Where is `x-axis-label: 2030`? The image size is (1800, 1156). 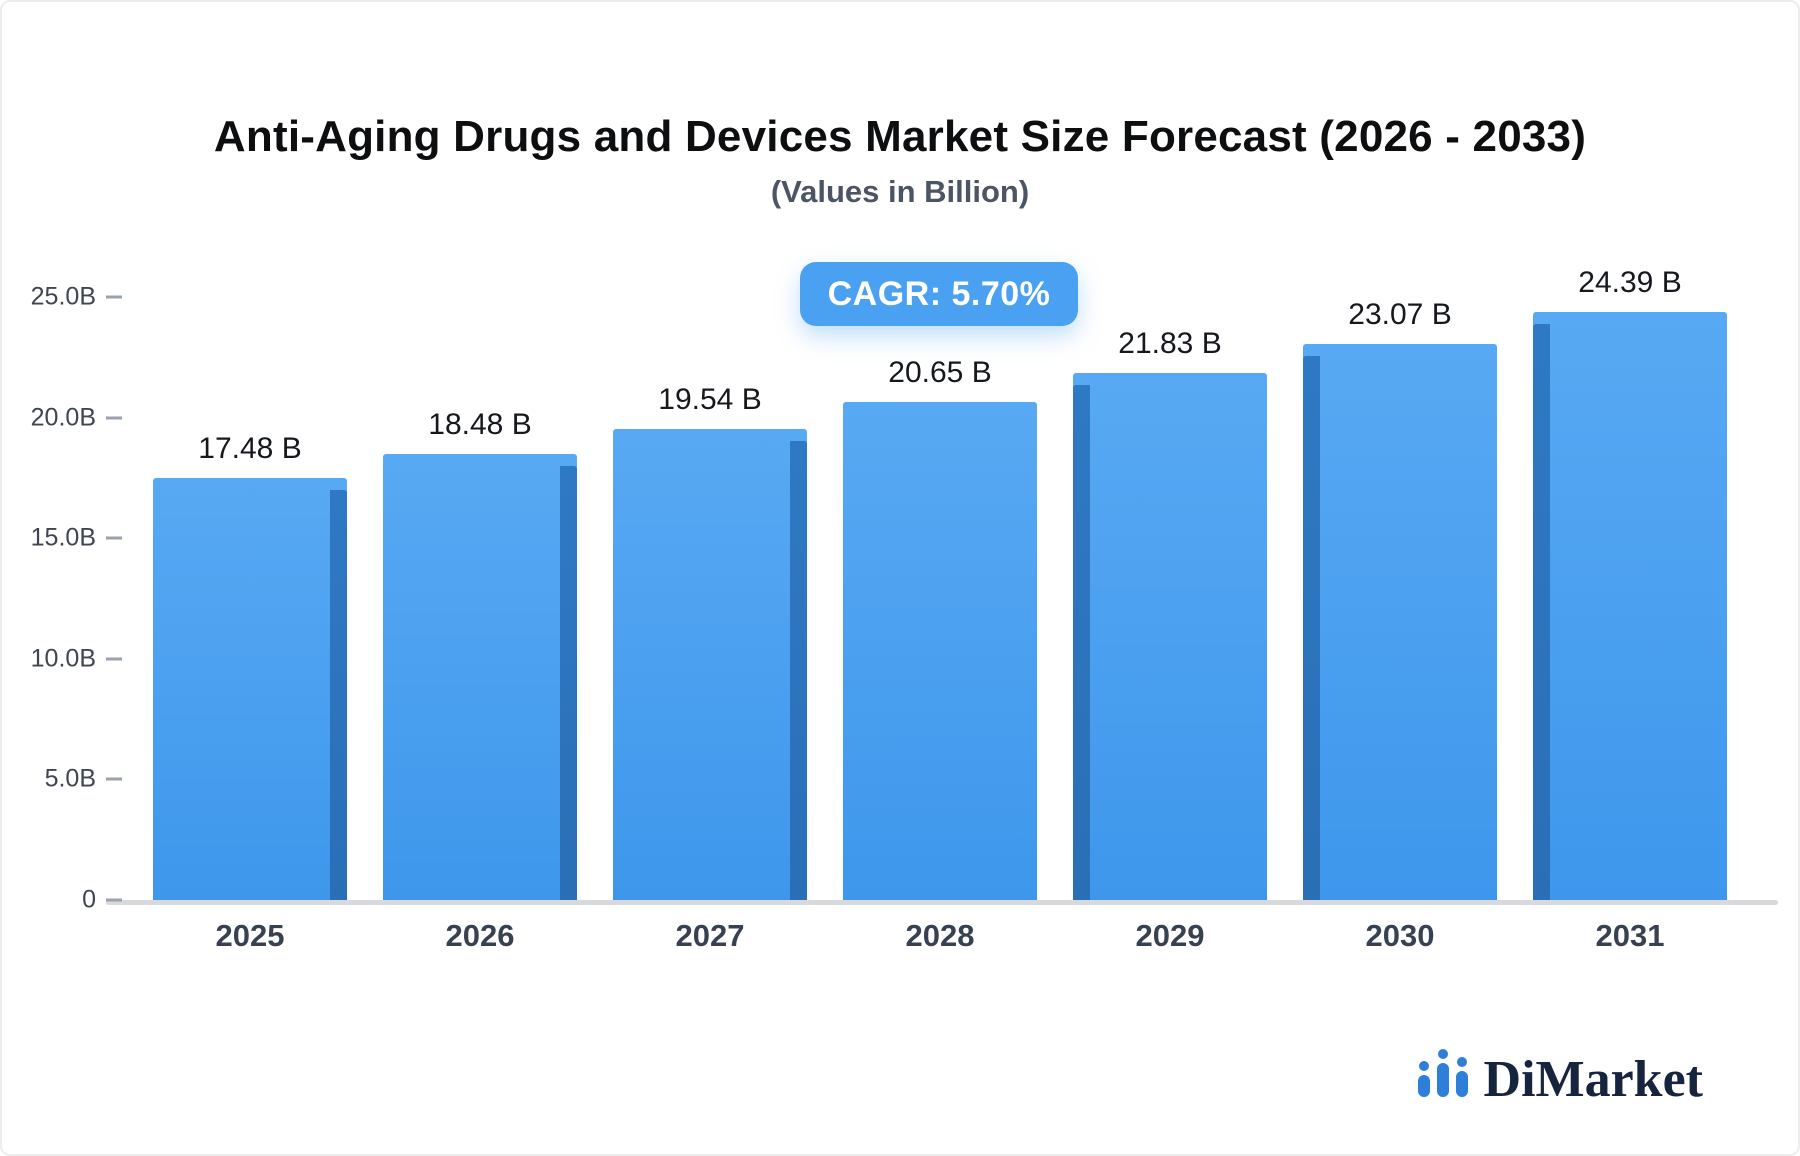 x-axis-label: 2030 is located at coordinates (1400, 935).